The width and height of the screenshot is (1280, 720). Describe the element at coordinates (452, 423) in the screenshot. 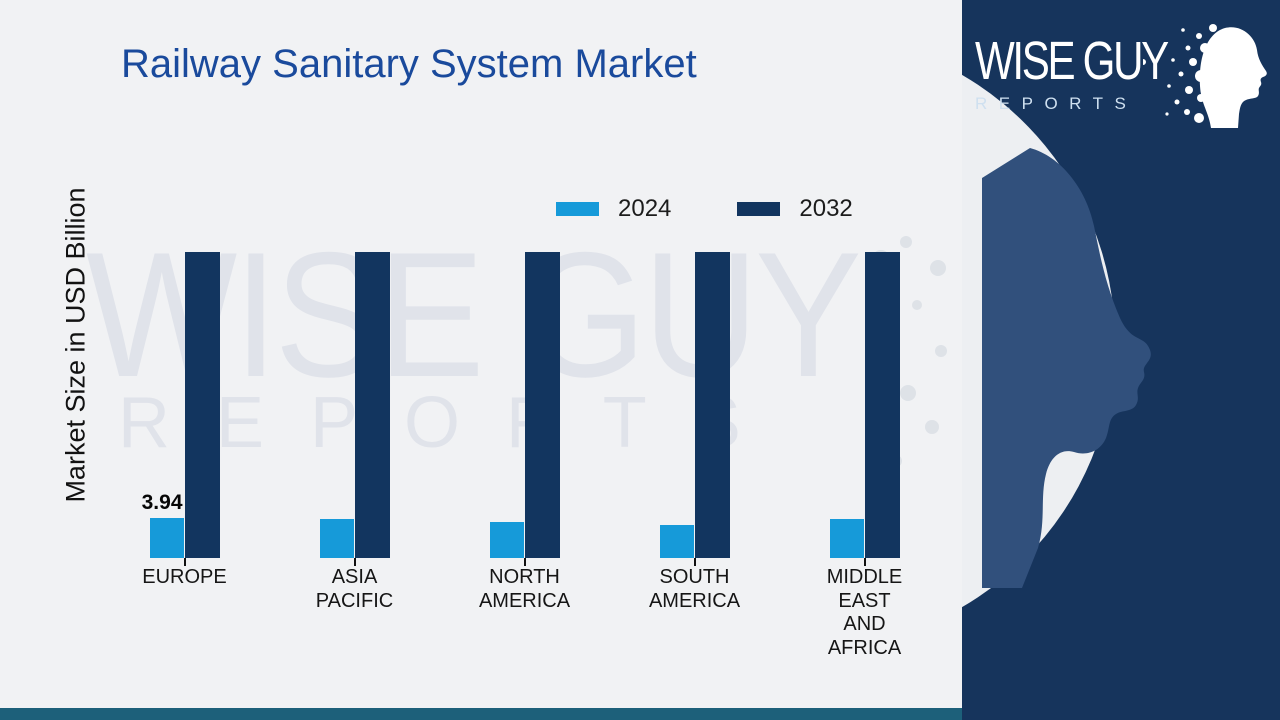

I see `watermark-reports-label: REPORTS` at that location.